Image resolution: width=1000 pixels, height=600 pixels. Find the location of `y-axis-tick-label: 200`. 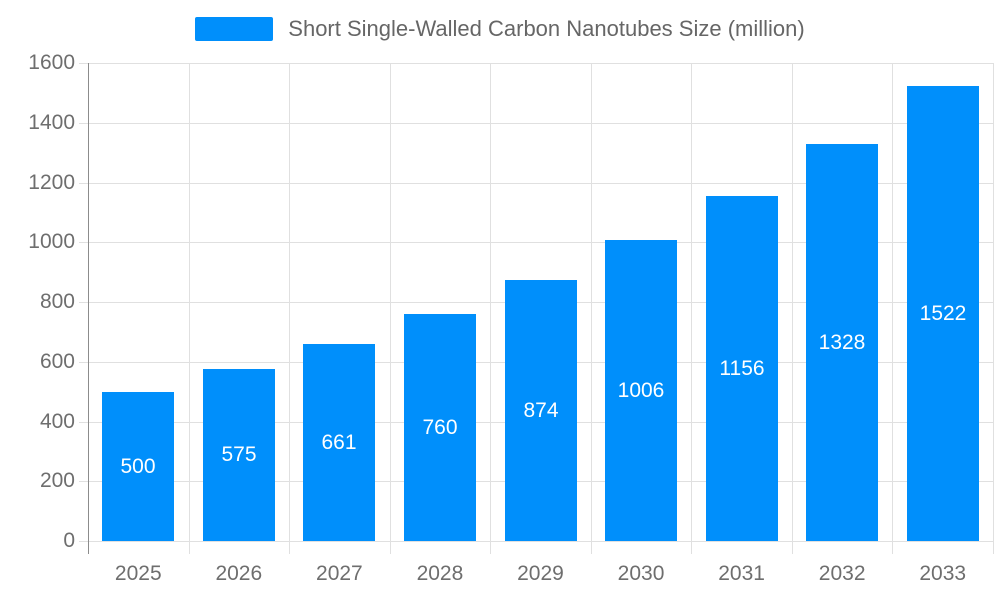

y-axis-tick-label: 200 is located at coordinates (57, 481).